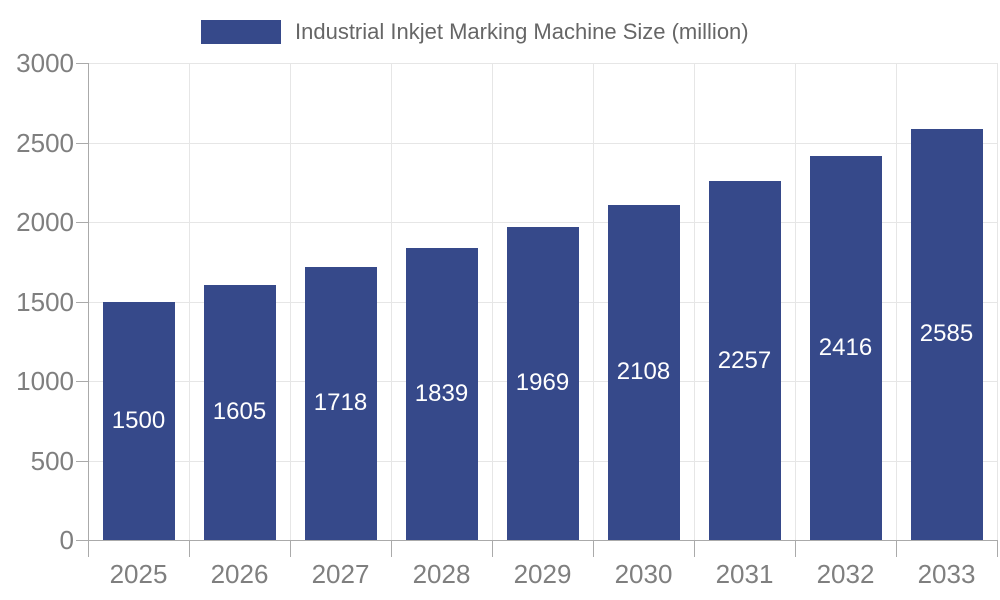  I want to click on bar-2028: 1839, so click(441, 393).